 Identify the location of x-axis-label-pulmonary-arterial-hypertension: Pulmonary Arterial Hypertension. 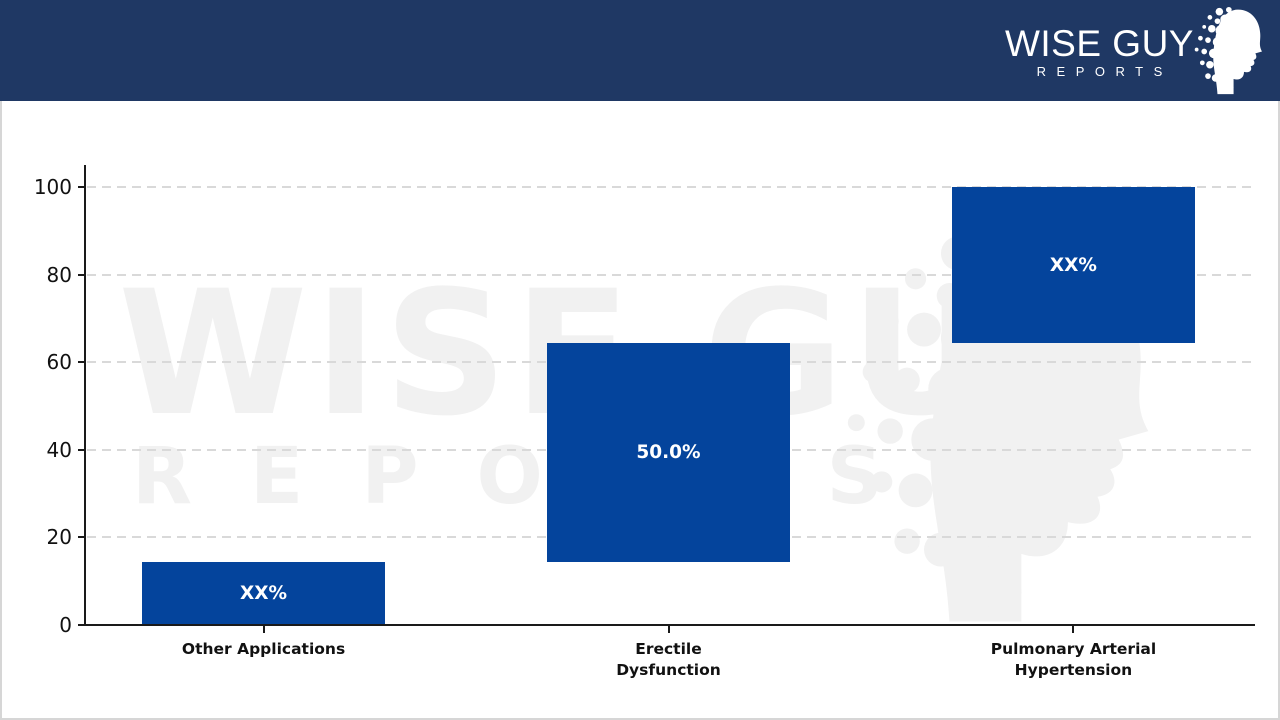
(1073, 660).